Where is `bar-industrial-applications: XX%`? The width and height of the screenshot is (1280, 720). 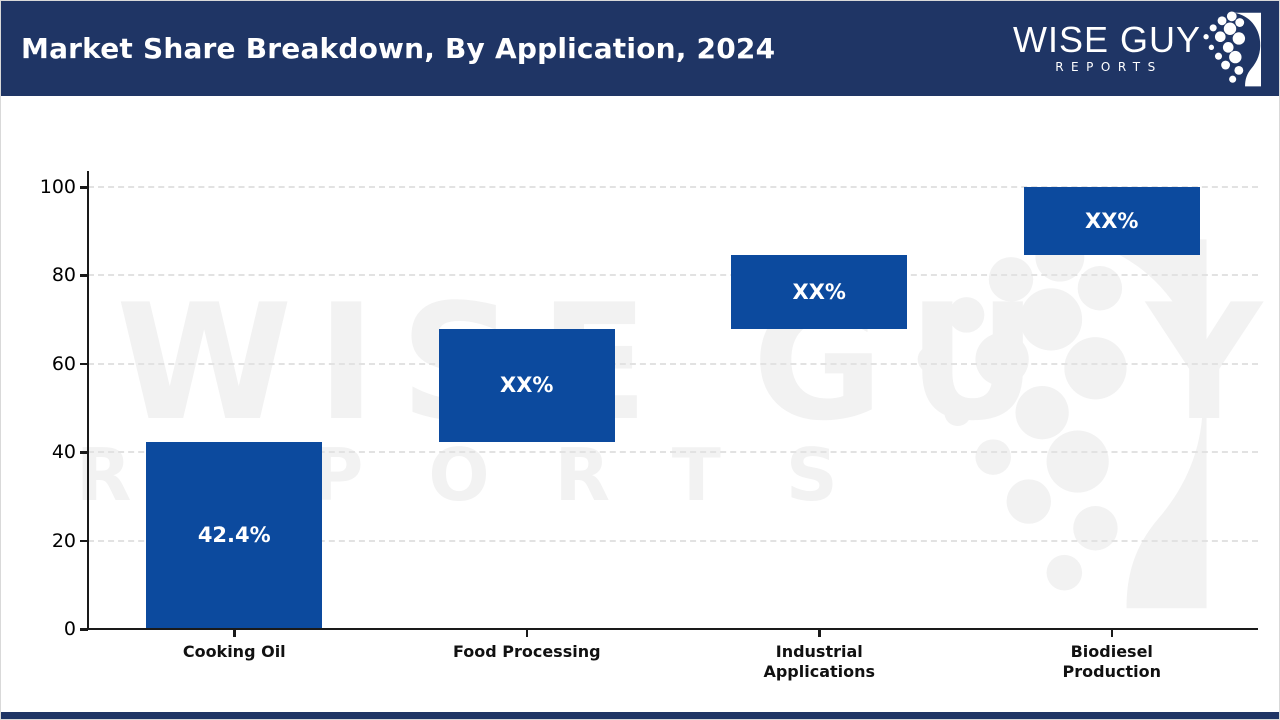 bar-industrial-applications: XX% is located at coordinates (819, 291).